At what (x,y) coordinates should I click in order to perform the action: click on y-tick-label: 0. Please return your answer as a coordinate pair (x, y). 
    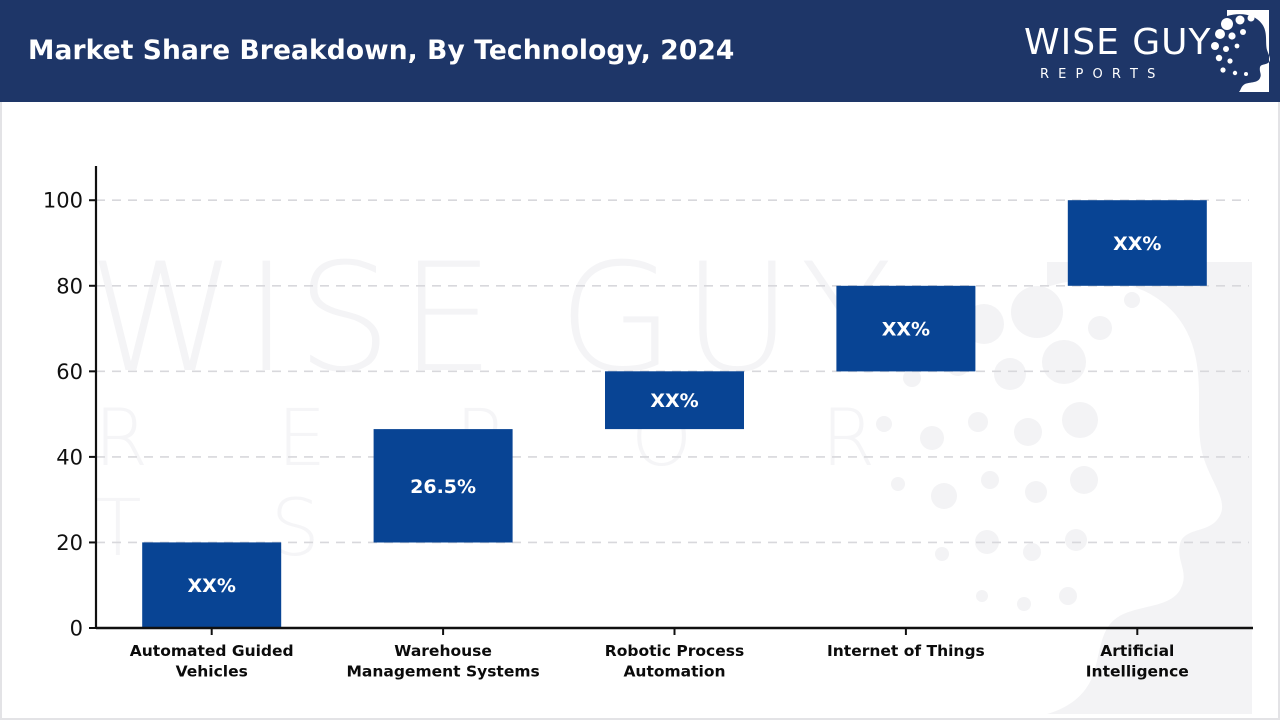
    Looking at the image, I should click on (76, 629).